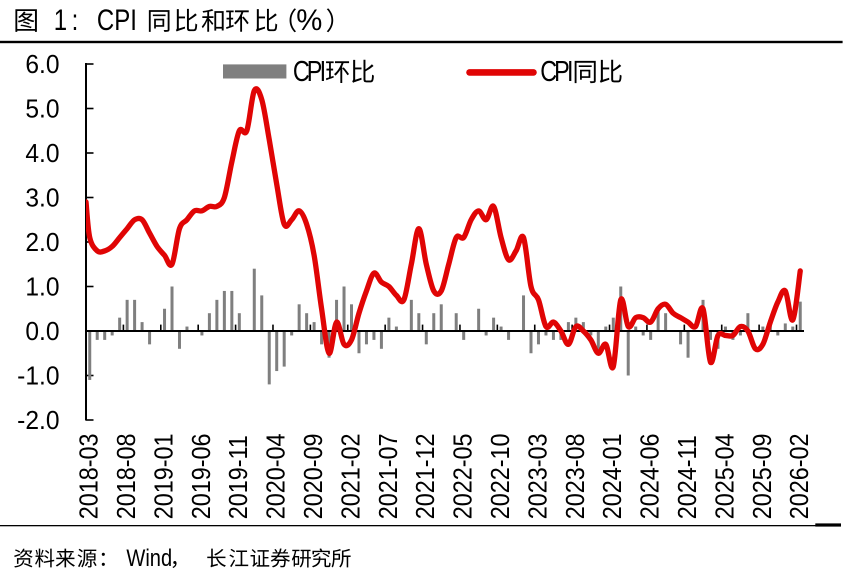 Image resolution: width=852 pixels, height=579 pixels. I want to click on svg-text: 1, so click(60, 20).